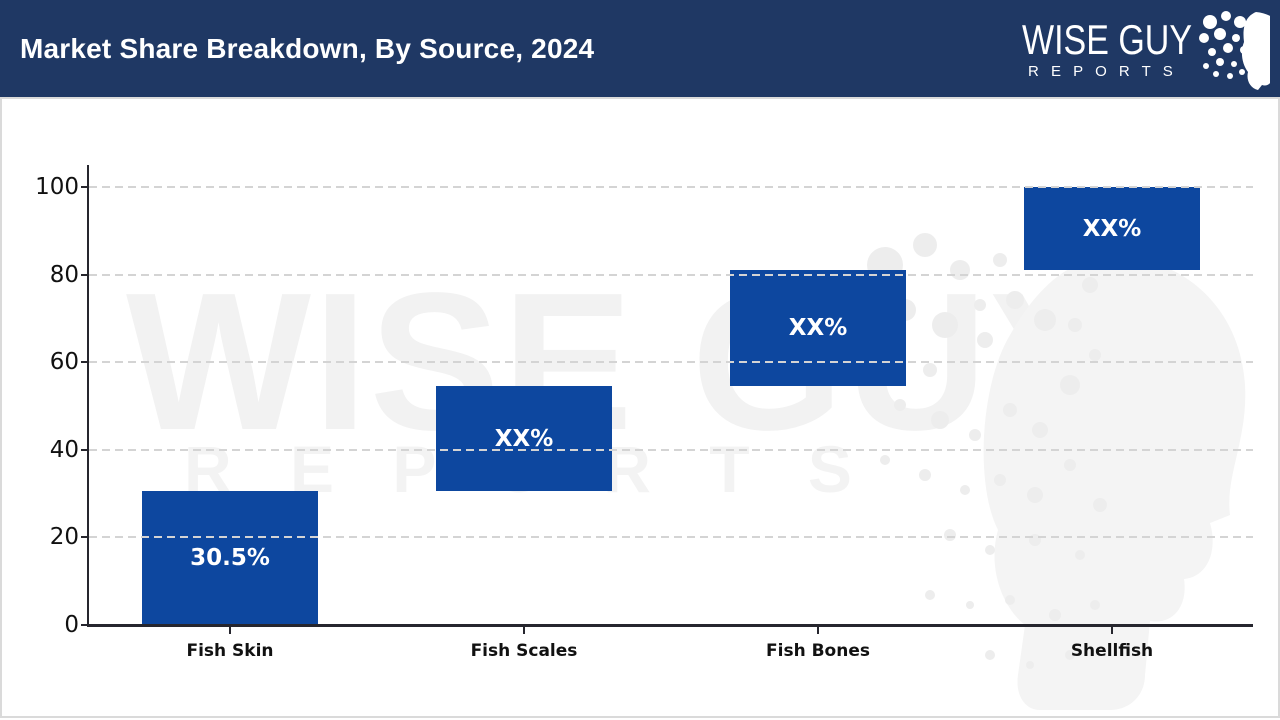 Image resolution: width=1280 pixels, height=720 pixels. What do you see at coordinates (1239, 50) in the screenshot?
I see `logo-head-icon` at bounding box center [1239, 50].